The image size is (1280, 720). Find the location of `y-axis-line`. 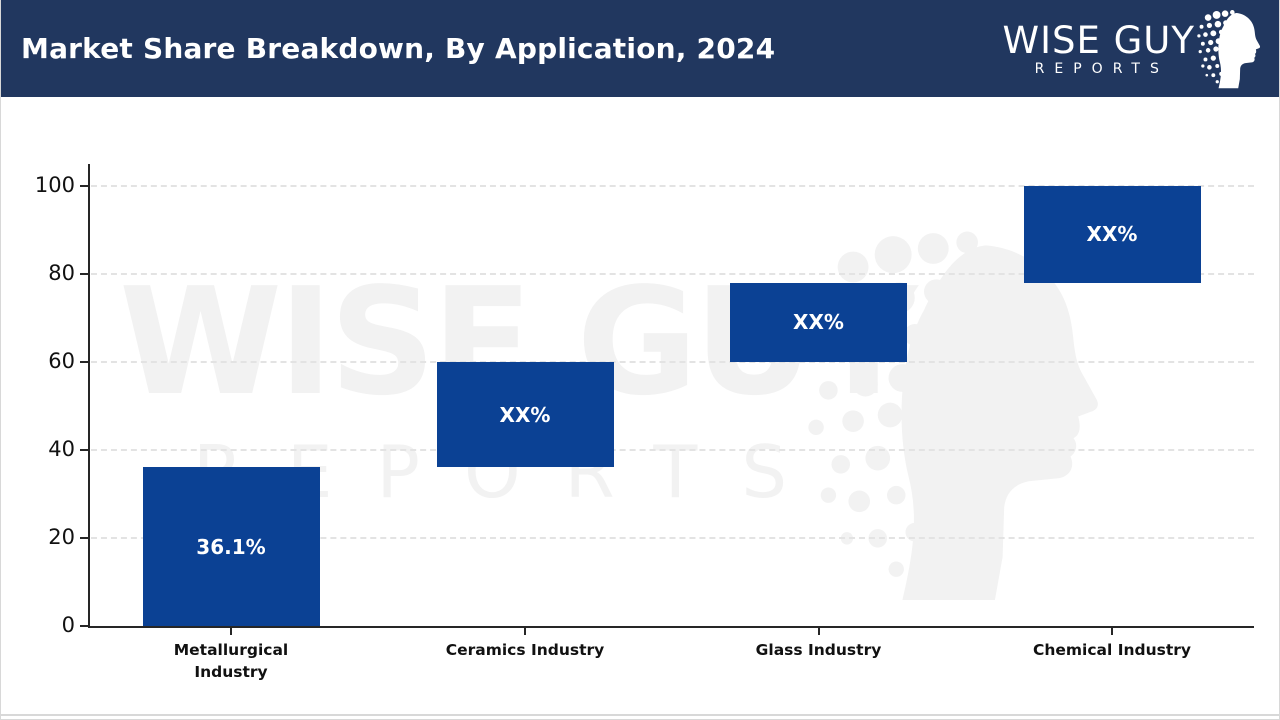

y-axis-line is located at coordinates (89, 396).